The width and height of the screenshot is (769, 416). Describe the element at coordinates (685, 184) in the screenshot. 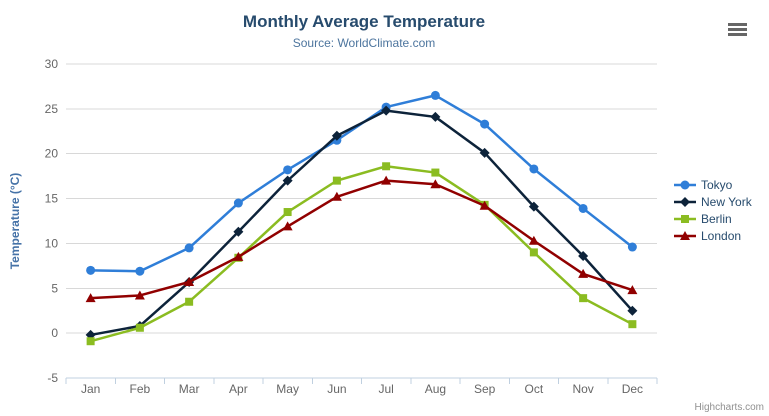

I see `circle-legend-marker-icon` at that location.